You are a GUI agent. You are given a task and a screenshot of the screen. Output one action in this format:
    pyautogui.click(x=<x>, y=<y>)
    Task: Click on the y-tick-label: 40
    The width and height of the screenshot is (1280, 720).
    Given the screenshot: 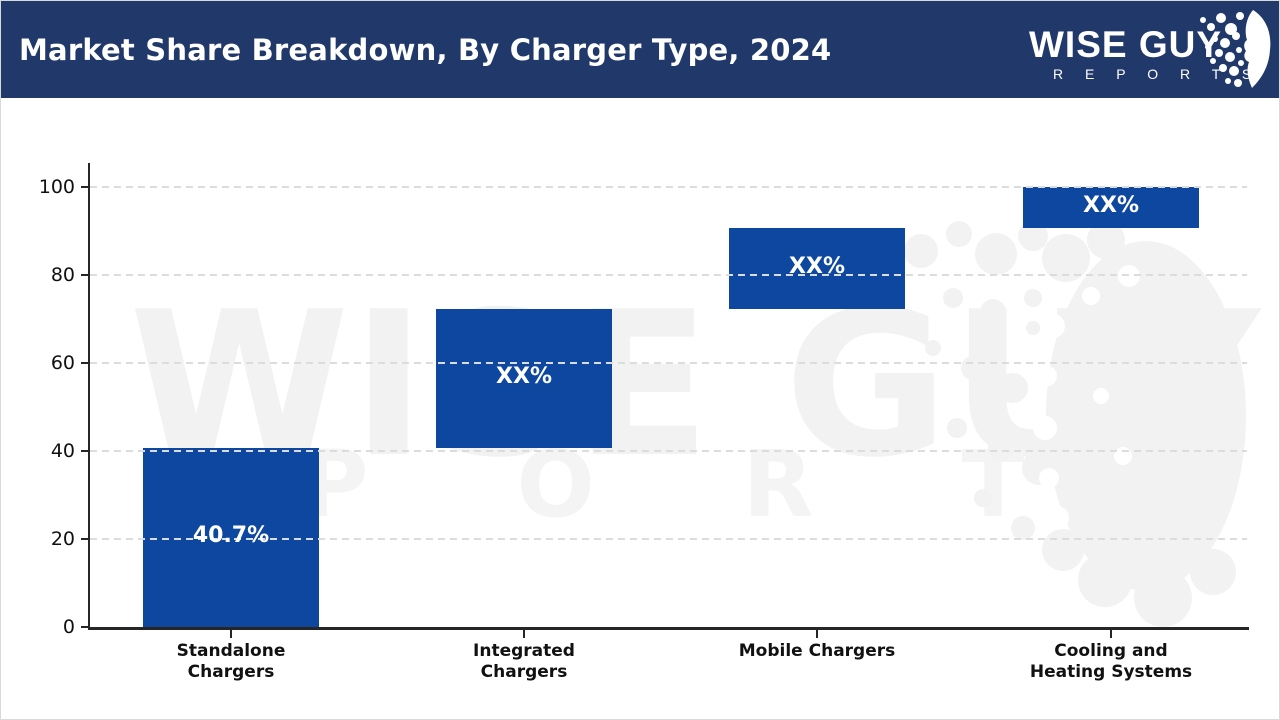 What is the action you would take?
    pyautogui.click(x=62, y=451)
    